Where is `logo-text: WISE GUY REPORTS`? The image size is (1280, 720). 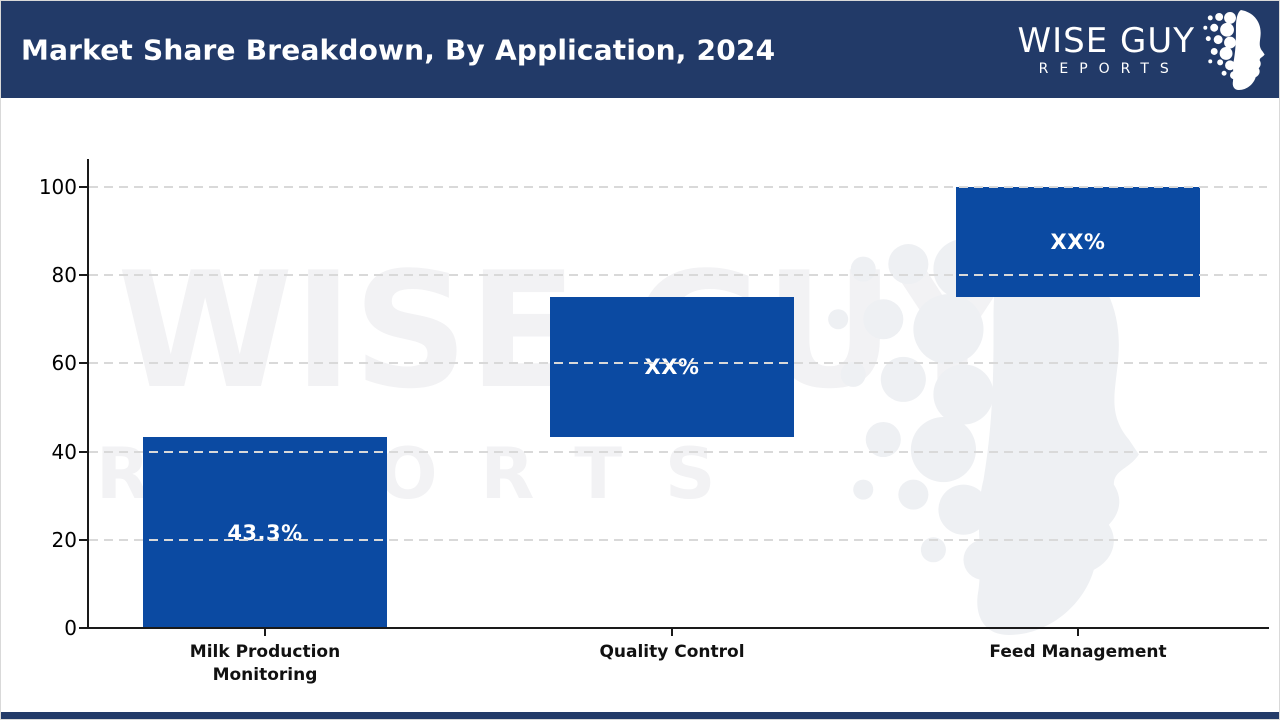 logo-text: WISE GUY REPORTS is located at coordinates (1106, 49).